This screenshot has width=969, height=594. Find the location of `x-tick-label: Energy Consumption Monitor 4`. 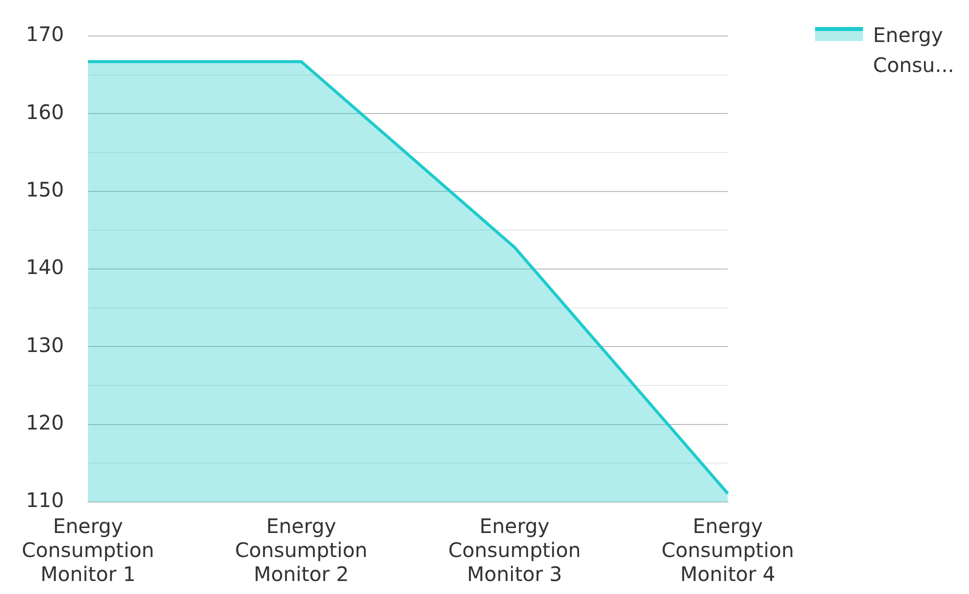

x-tick-label: Energy Consumption Monitor 4 is located at coordinates (728, 550).